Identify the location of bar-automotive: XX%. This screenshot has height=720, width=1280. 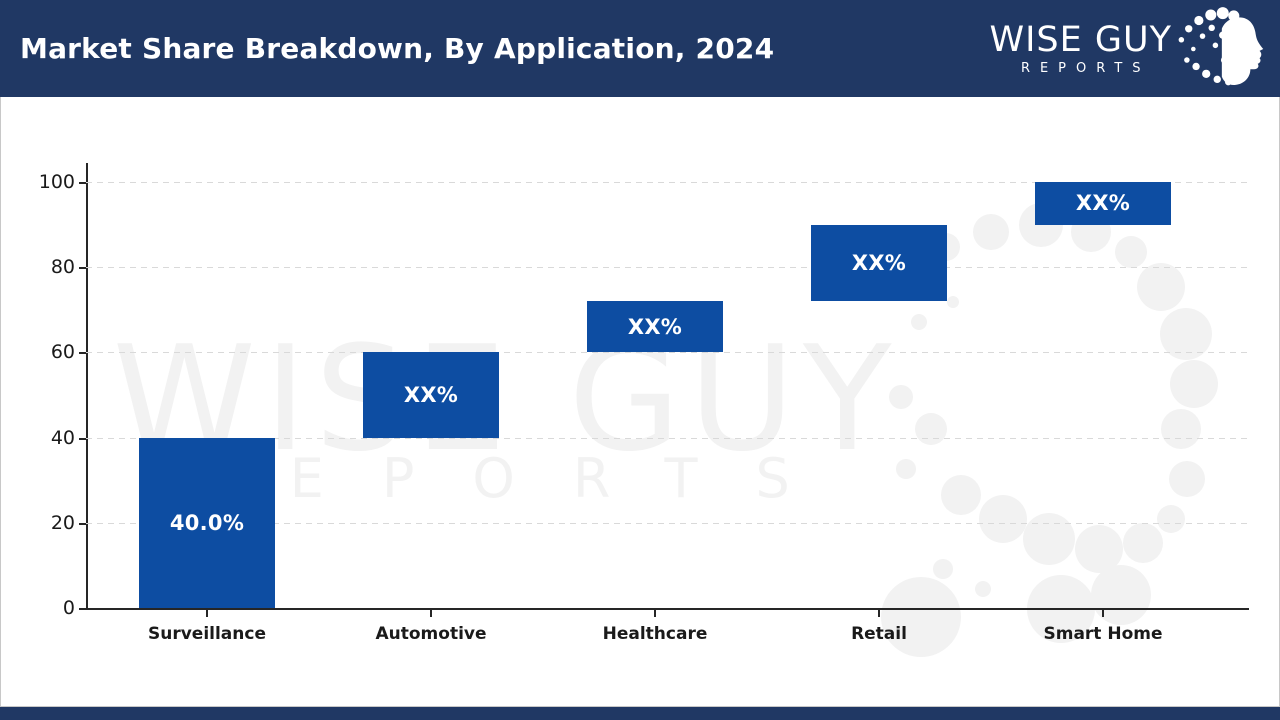
(431, 395).